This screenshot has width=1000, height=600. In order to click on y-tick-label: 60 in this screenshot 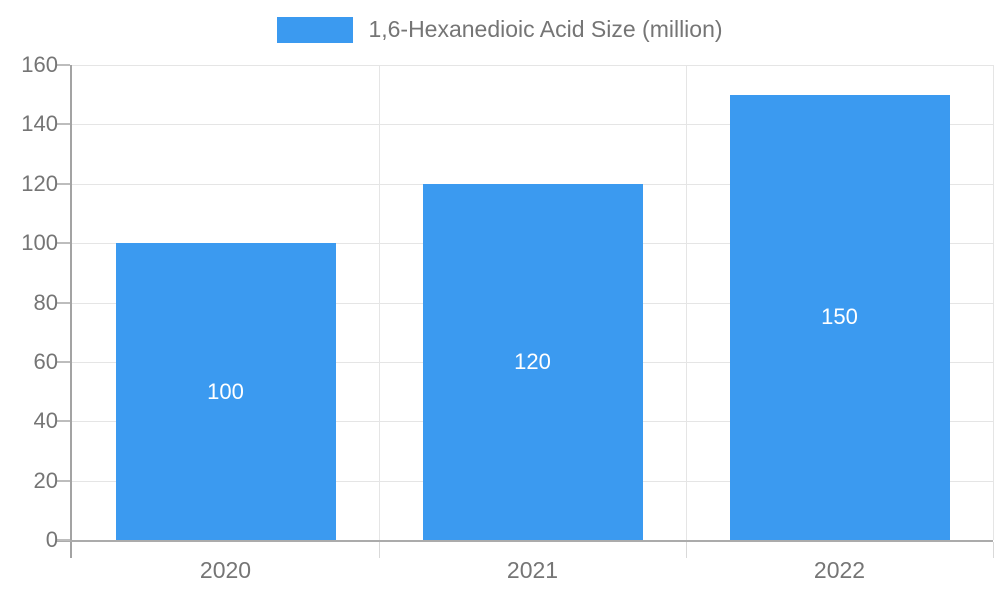, I will do `click(45, 361)`.